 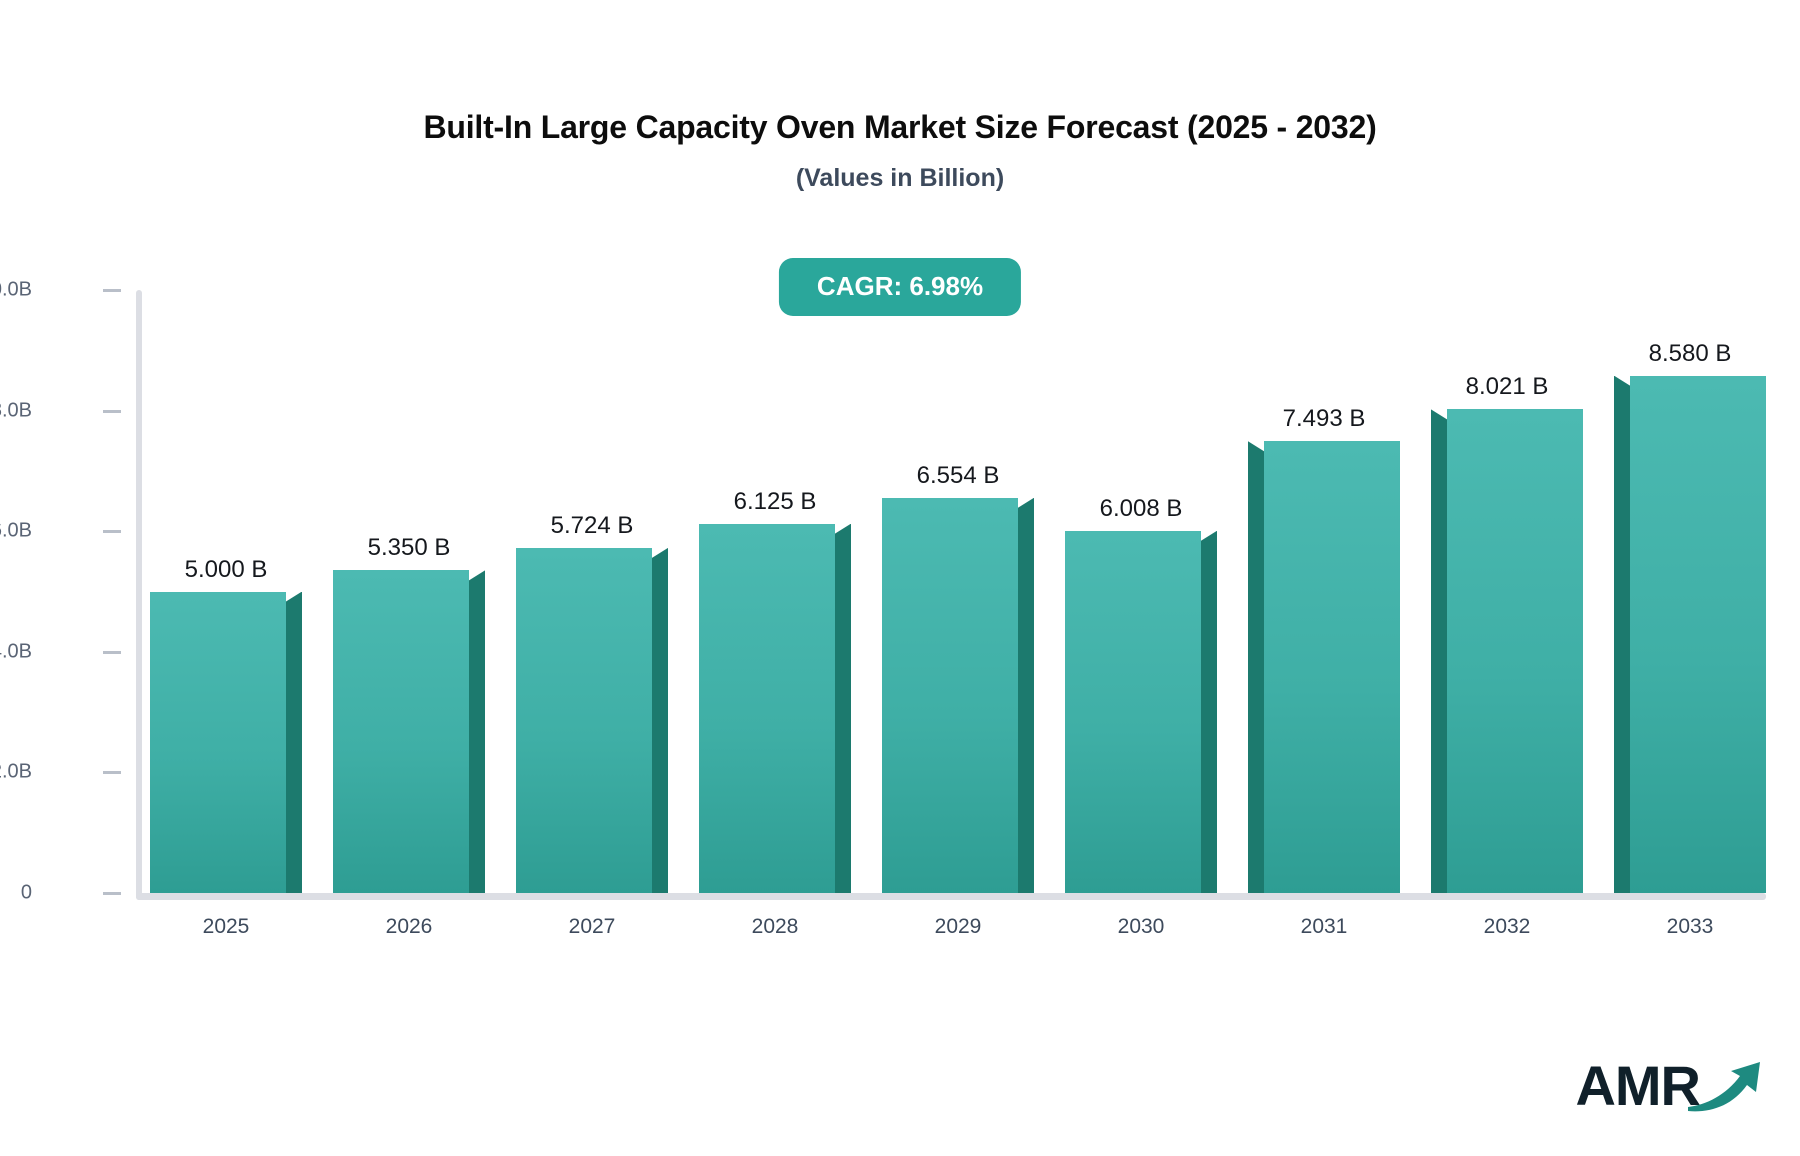 What do you see at coordinates (409, 926) in the screenshot?
I see `x-axis-label: 2026` at bounding box center [409, 926].